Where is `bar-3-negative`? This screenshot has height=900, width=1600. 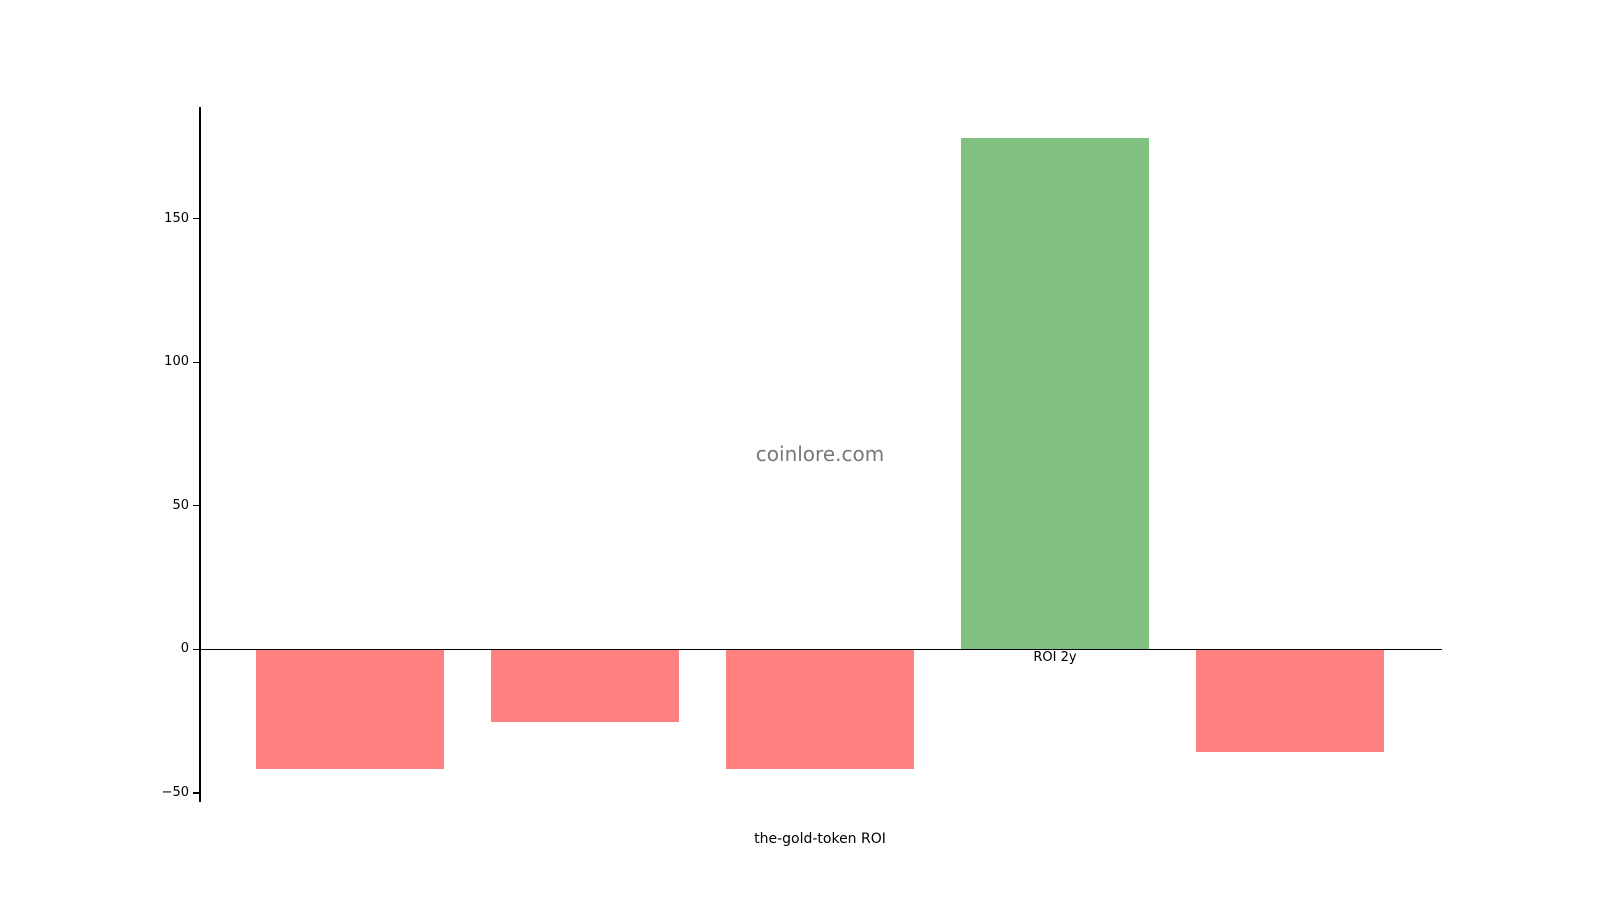 bar-3-negative is located at coordinates (820, 709).